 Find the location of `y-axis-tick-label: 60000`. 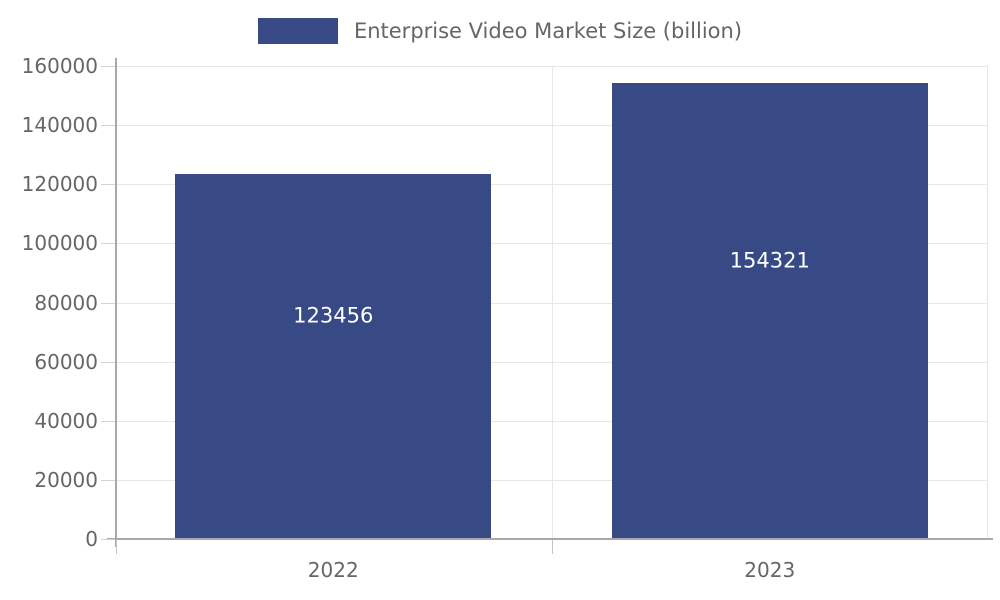

y-axis-tick-label: 60000 is located at coordinates (66, 361).